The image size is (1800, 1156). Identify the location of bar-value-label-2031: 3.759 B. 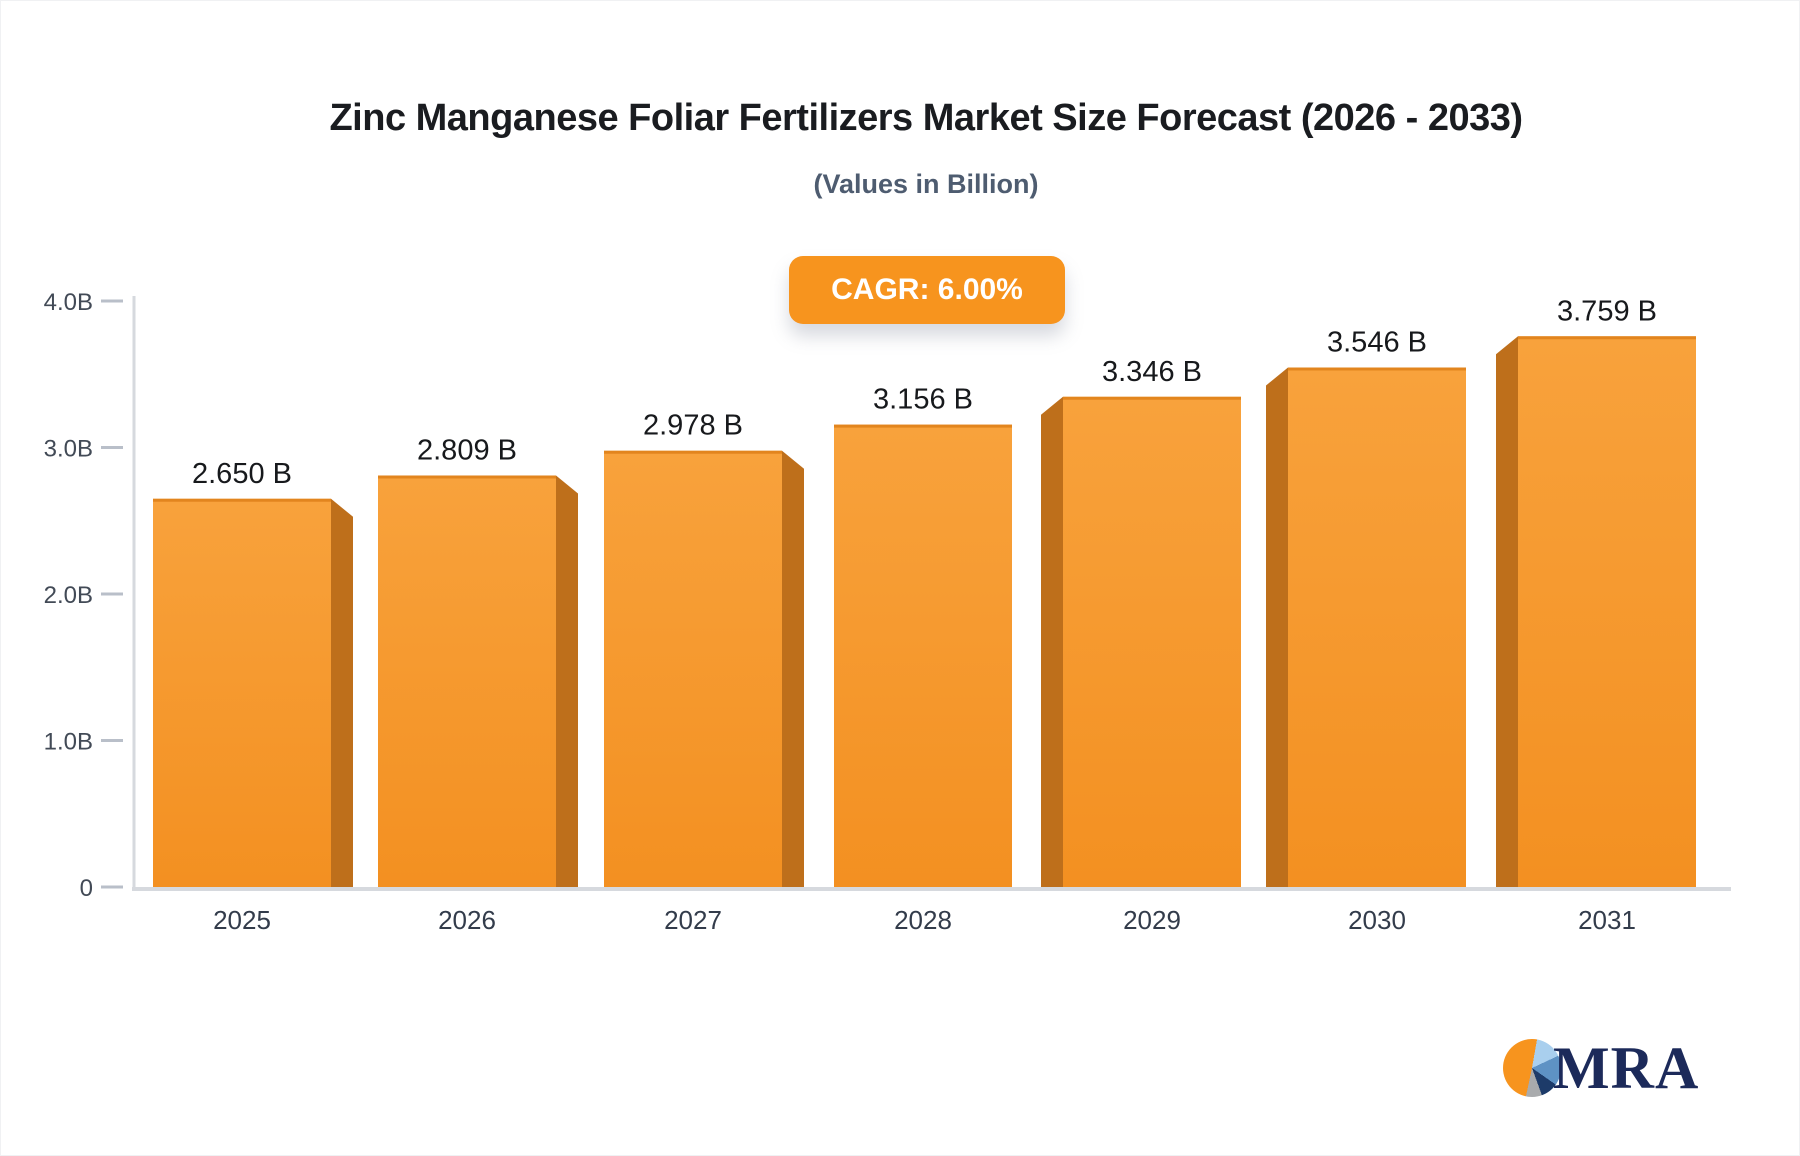
(1607, 311).